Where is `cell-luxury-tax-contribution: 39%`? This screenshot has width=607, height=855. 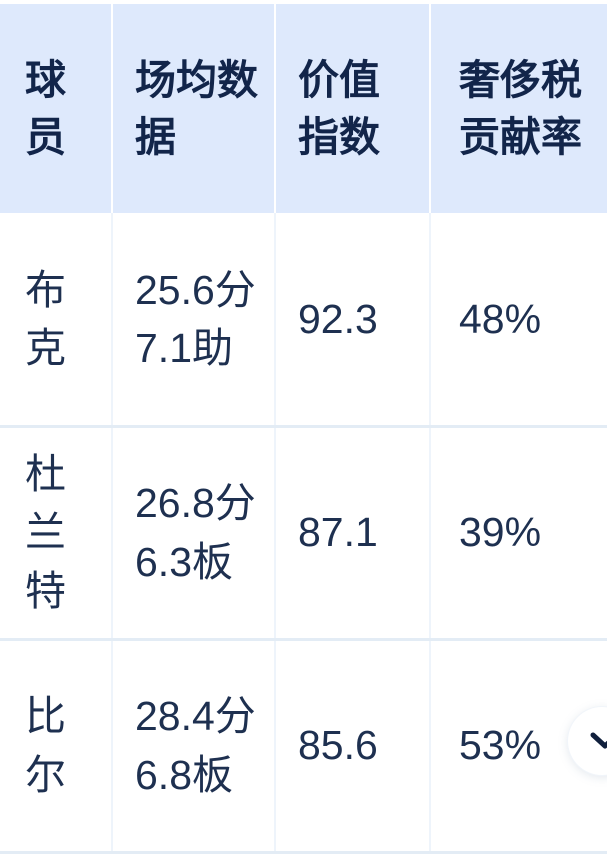
cell-luxury-tax-contribution: 39% is located at coordinates (518, 533).